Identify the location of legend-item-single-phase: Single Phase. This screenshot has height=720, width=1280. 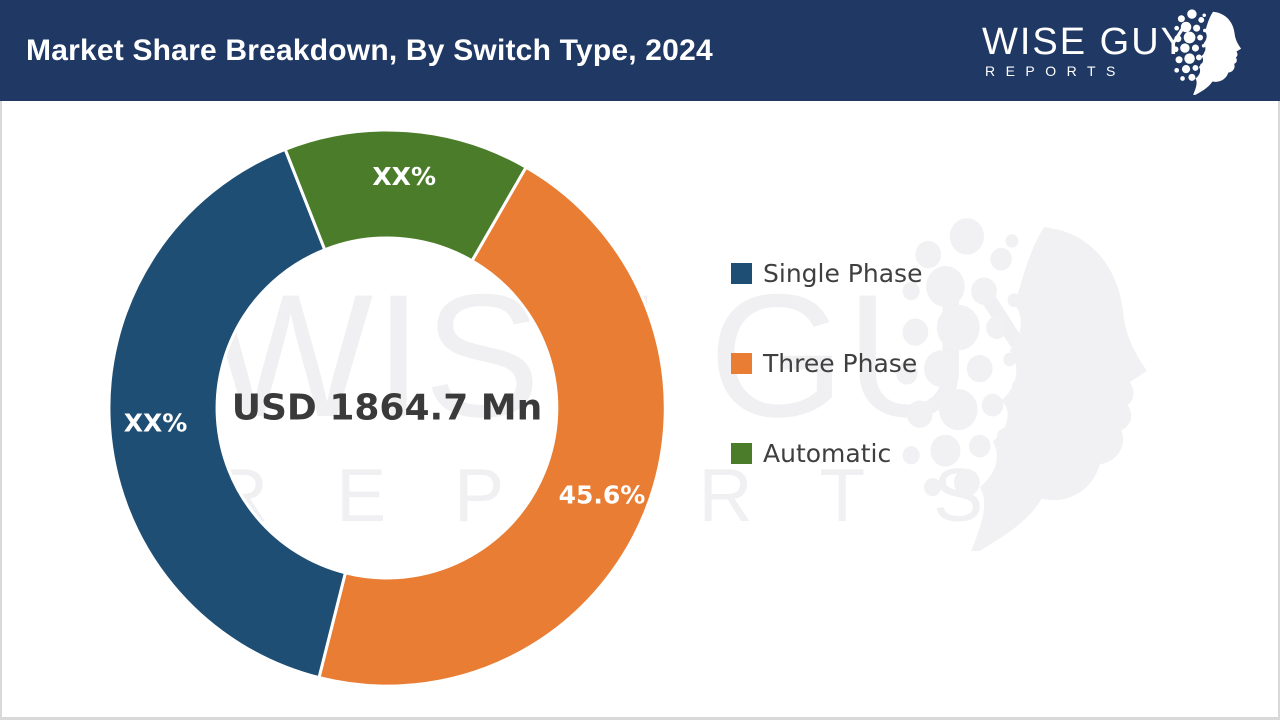
(827, 273).